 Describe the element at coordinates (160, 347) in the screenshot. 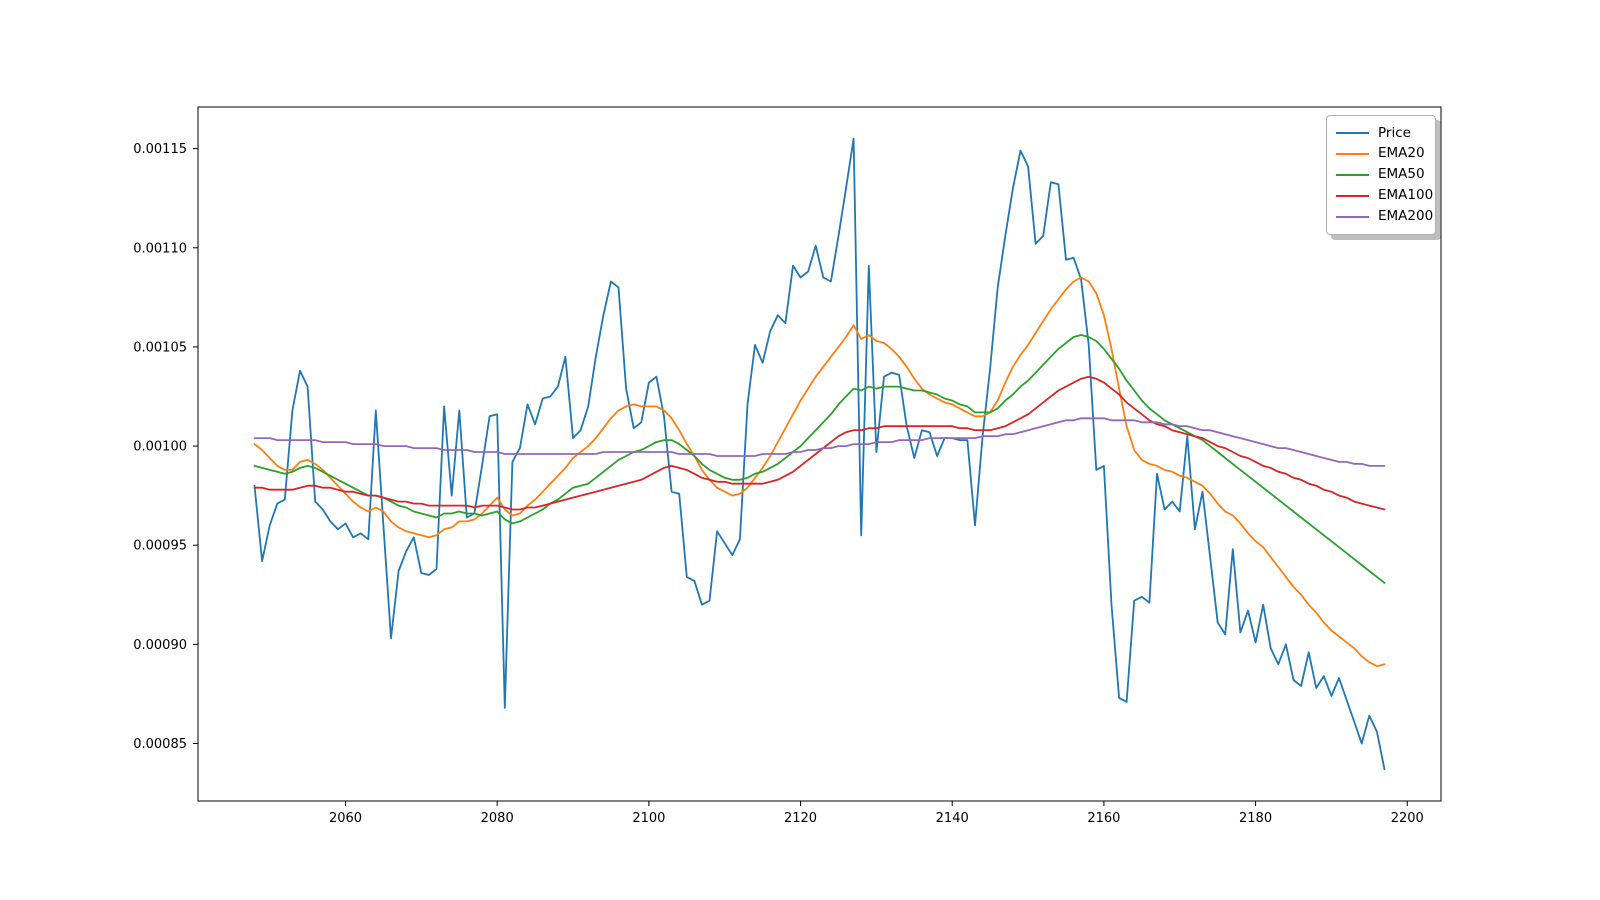

I see `y-tick-label: 0.00105` at that location.